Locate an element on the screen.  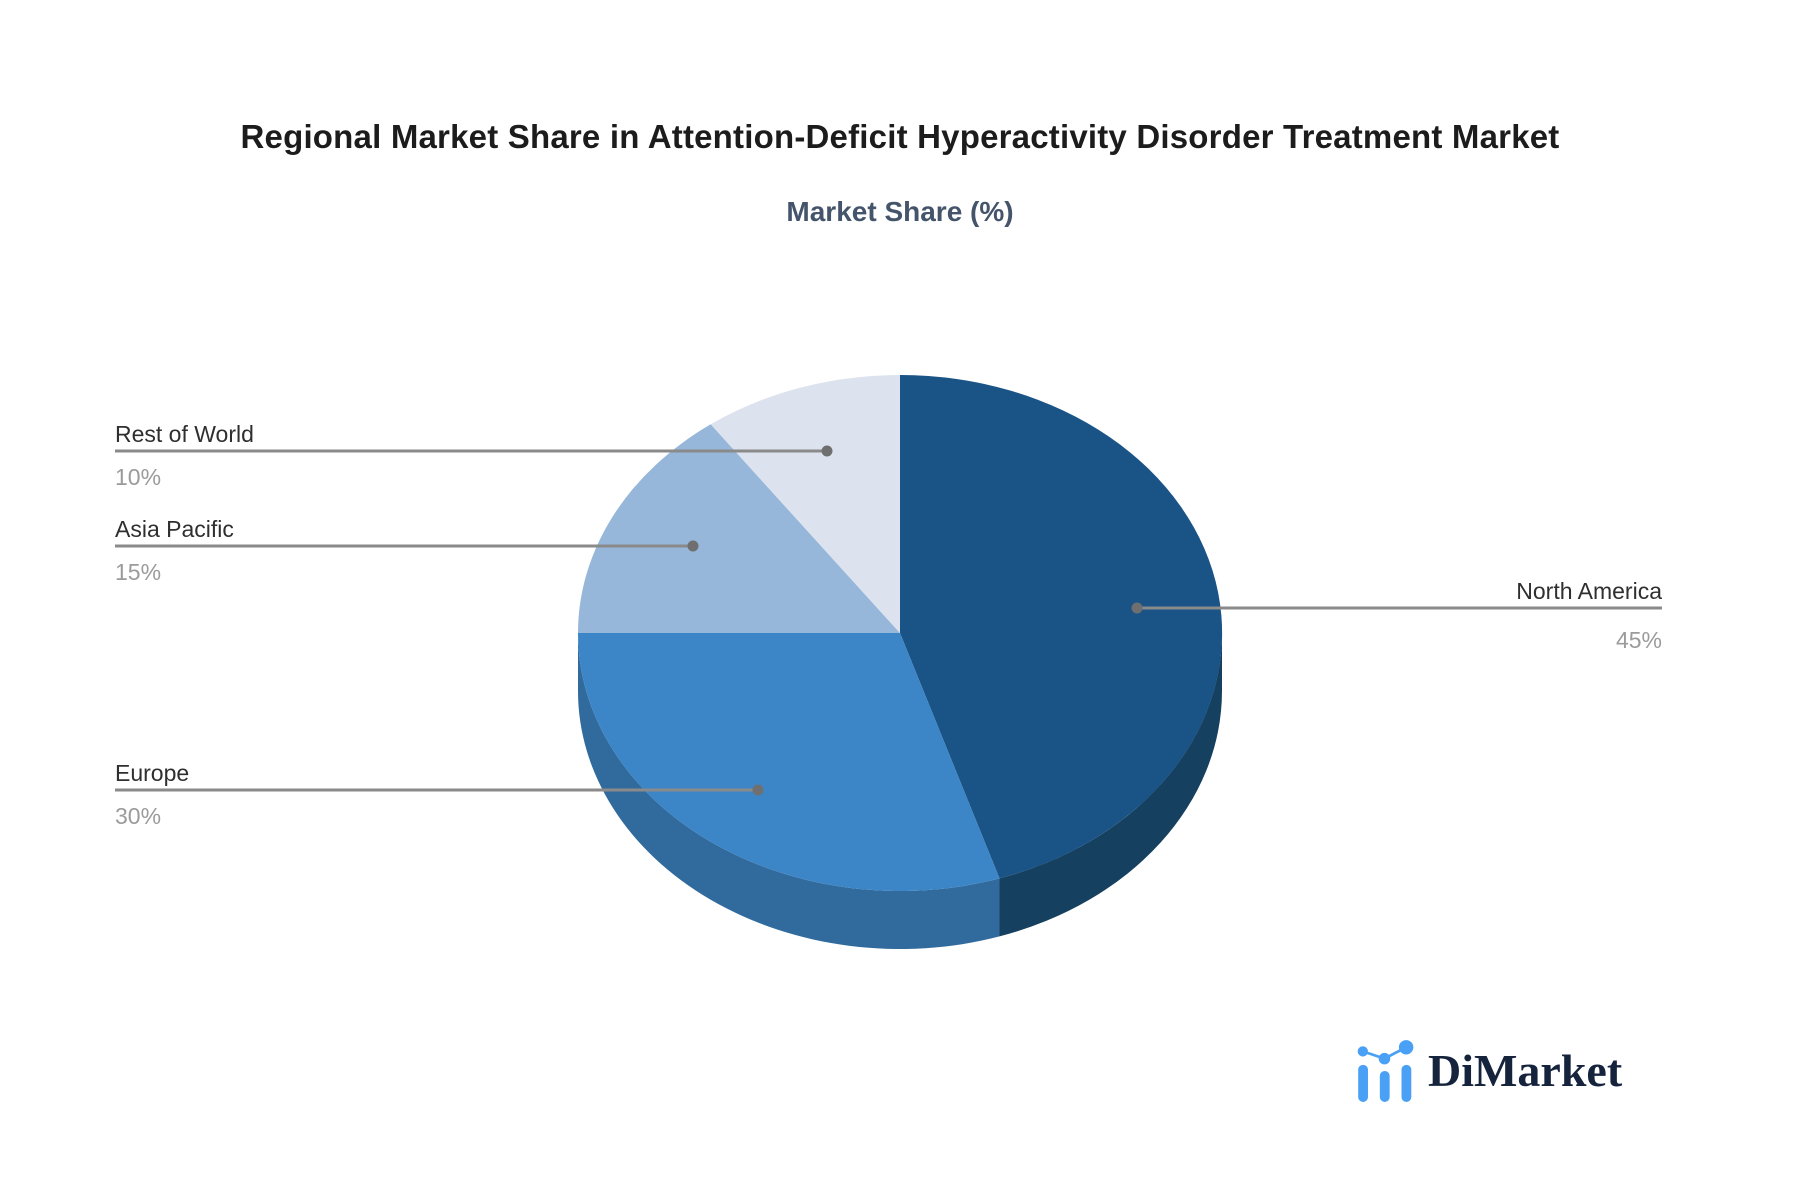
pie-slice-europe is located at coordinates (789, 762).